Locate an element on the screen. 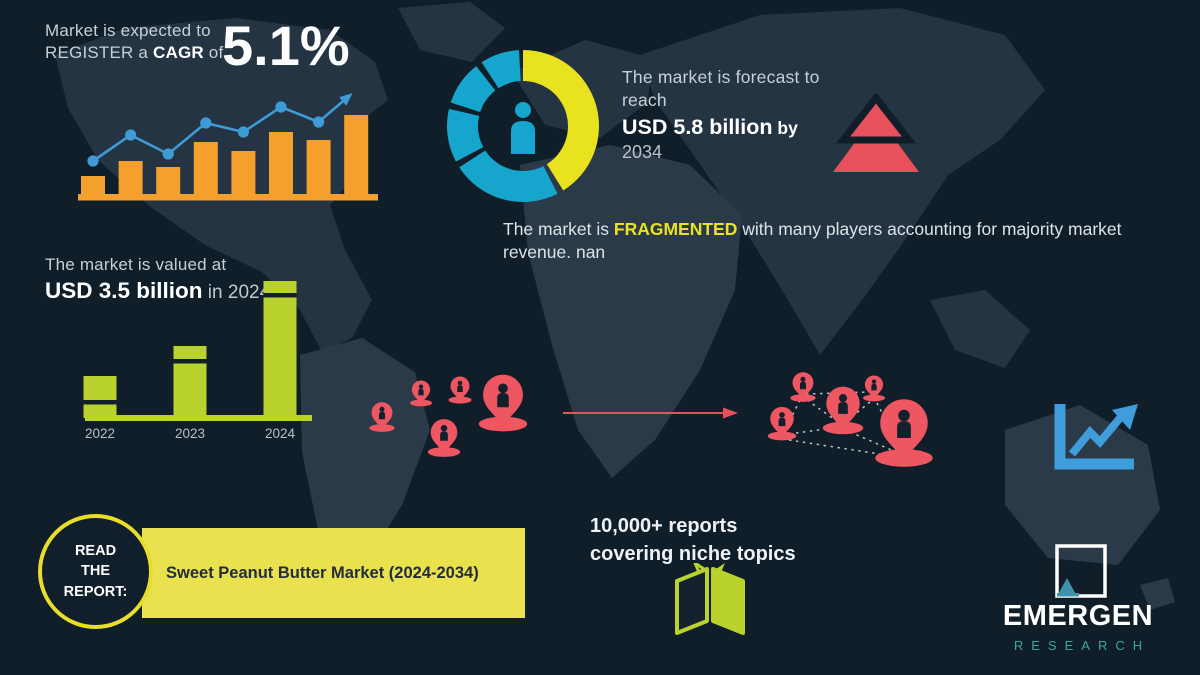 This screenshot has height=675, width=1200. open-book-icon is located at coordinates (710, 599).